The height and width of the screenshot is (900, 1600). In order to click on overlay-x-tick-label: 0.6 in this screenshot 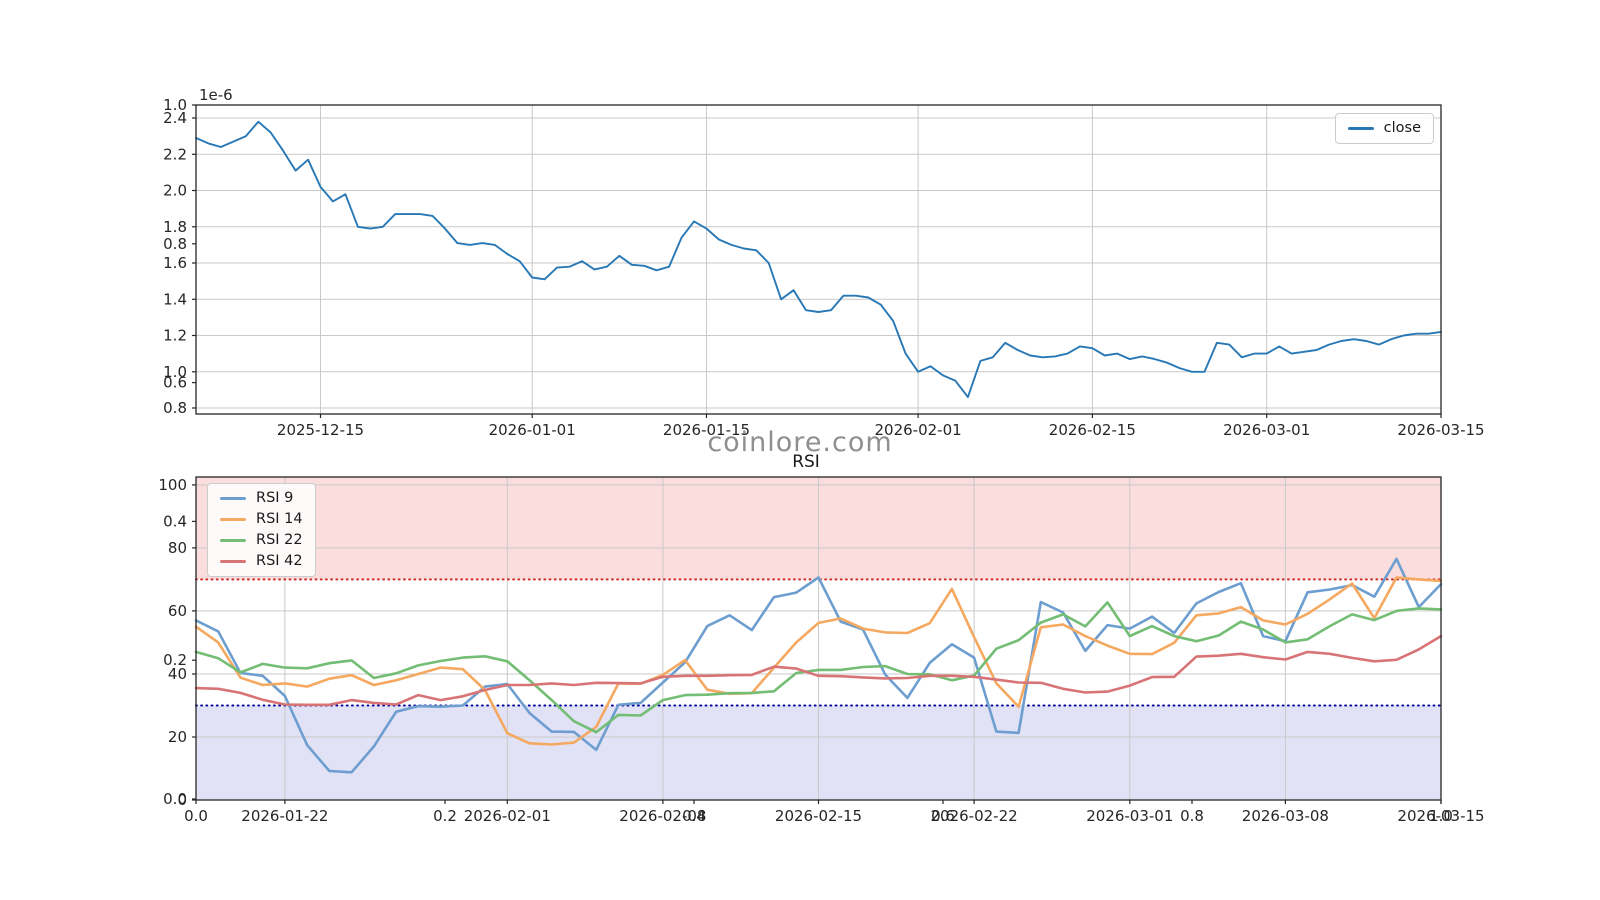, I will do `click(943, 816)`.